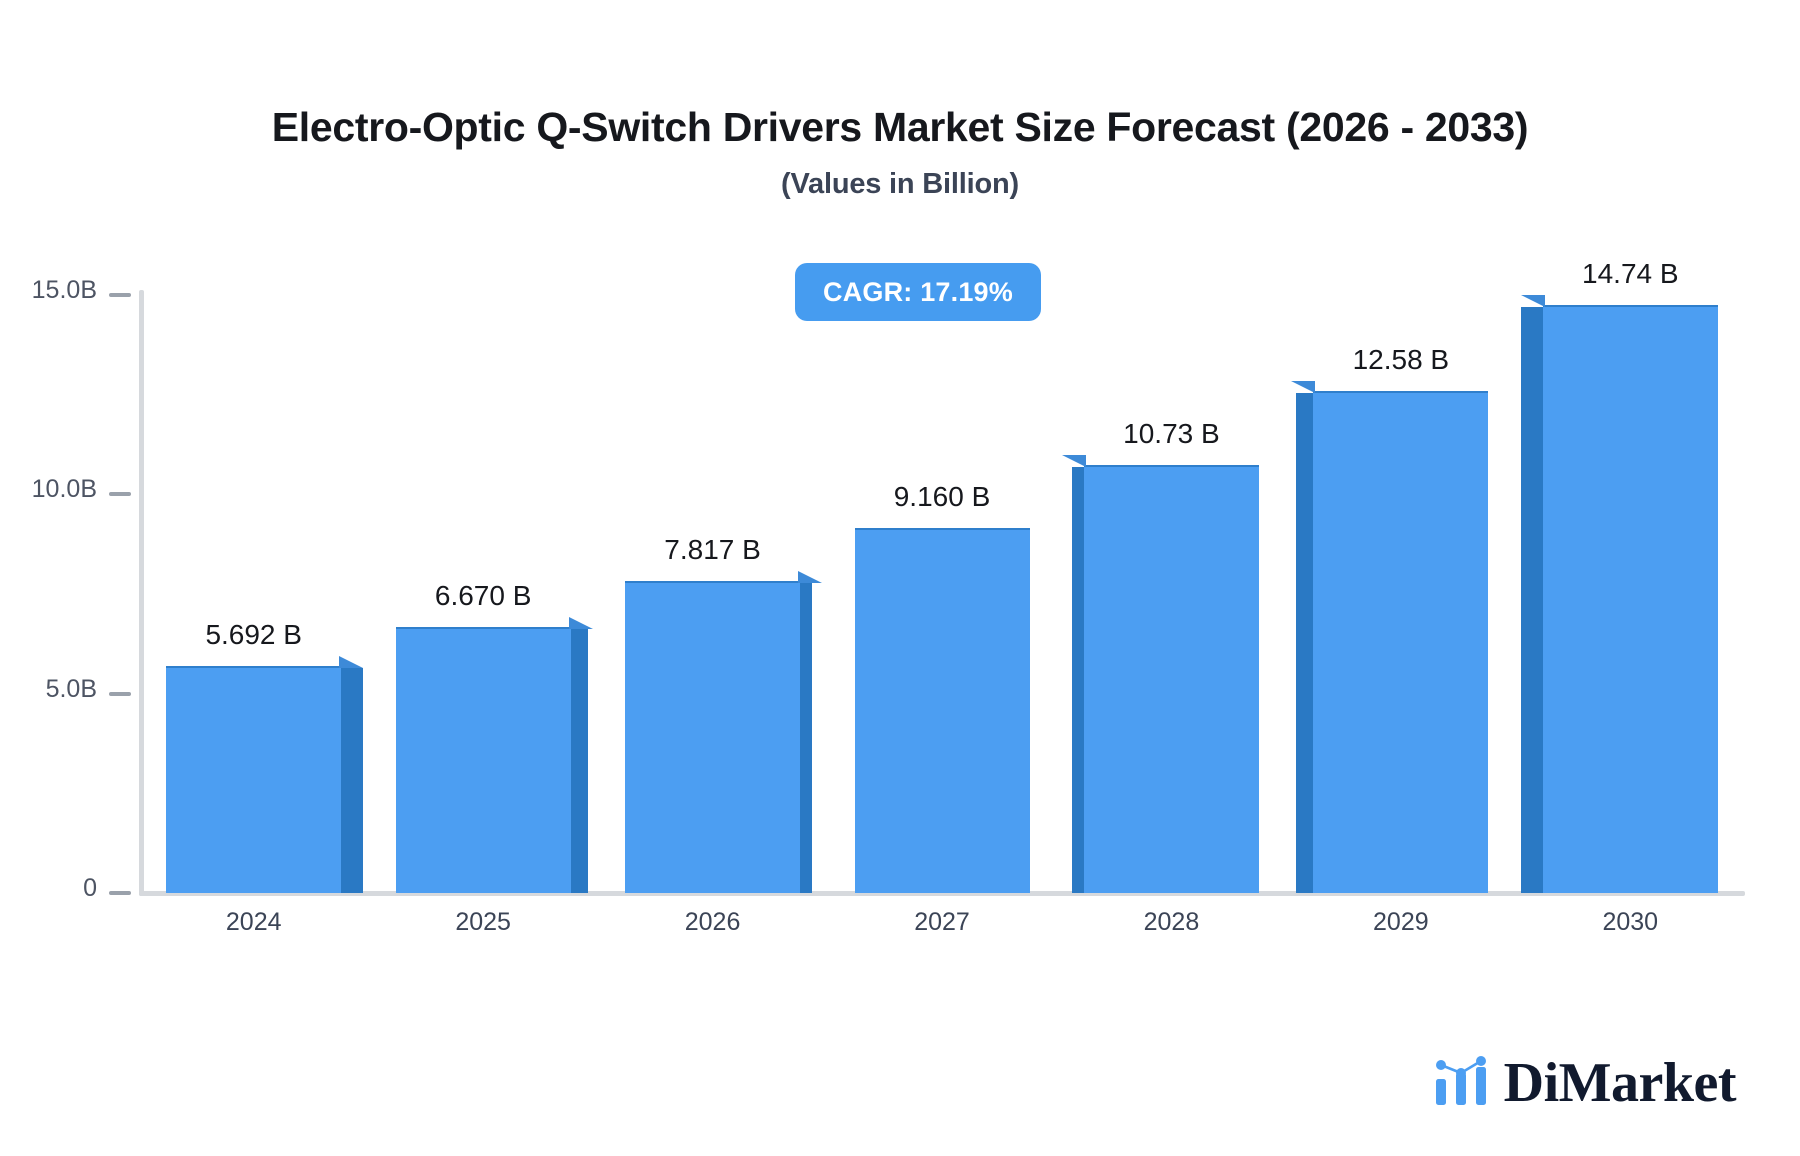  Describe the element at coordinates (1390, 637) in the screenshot. I see `bar-2029` at that location.